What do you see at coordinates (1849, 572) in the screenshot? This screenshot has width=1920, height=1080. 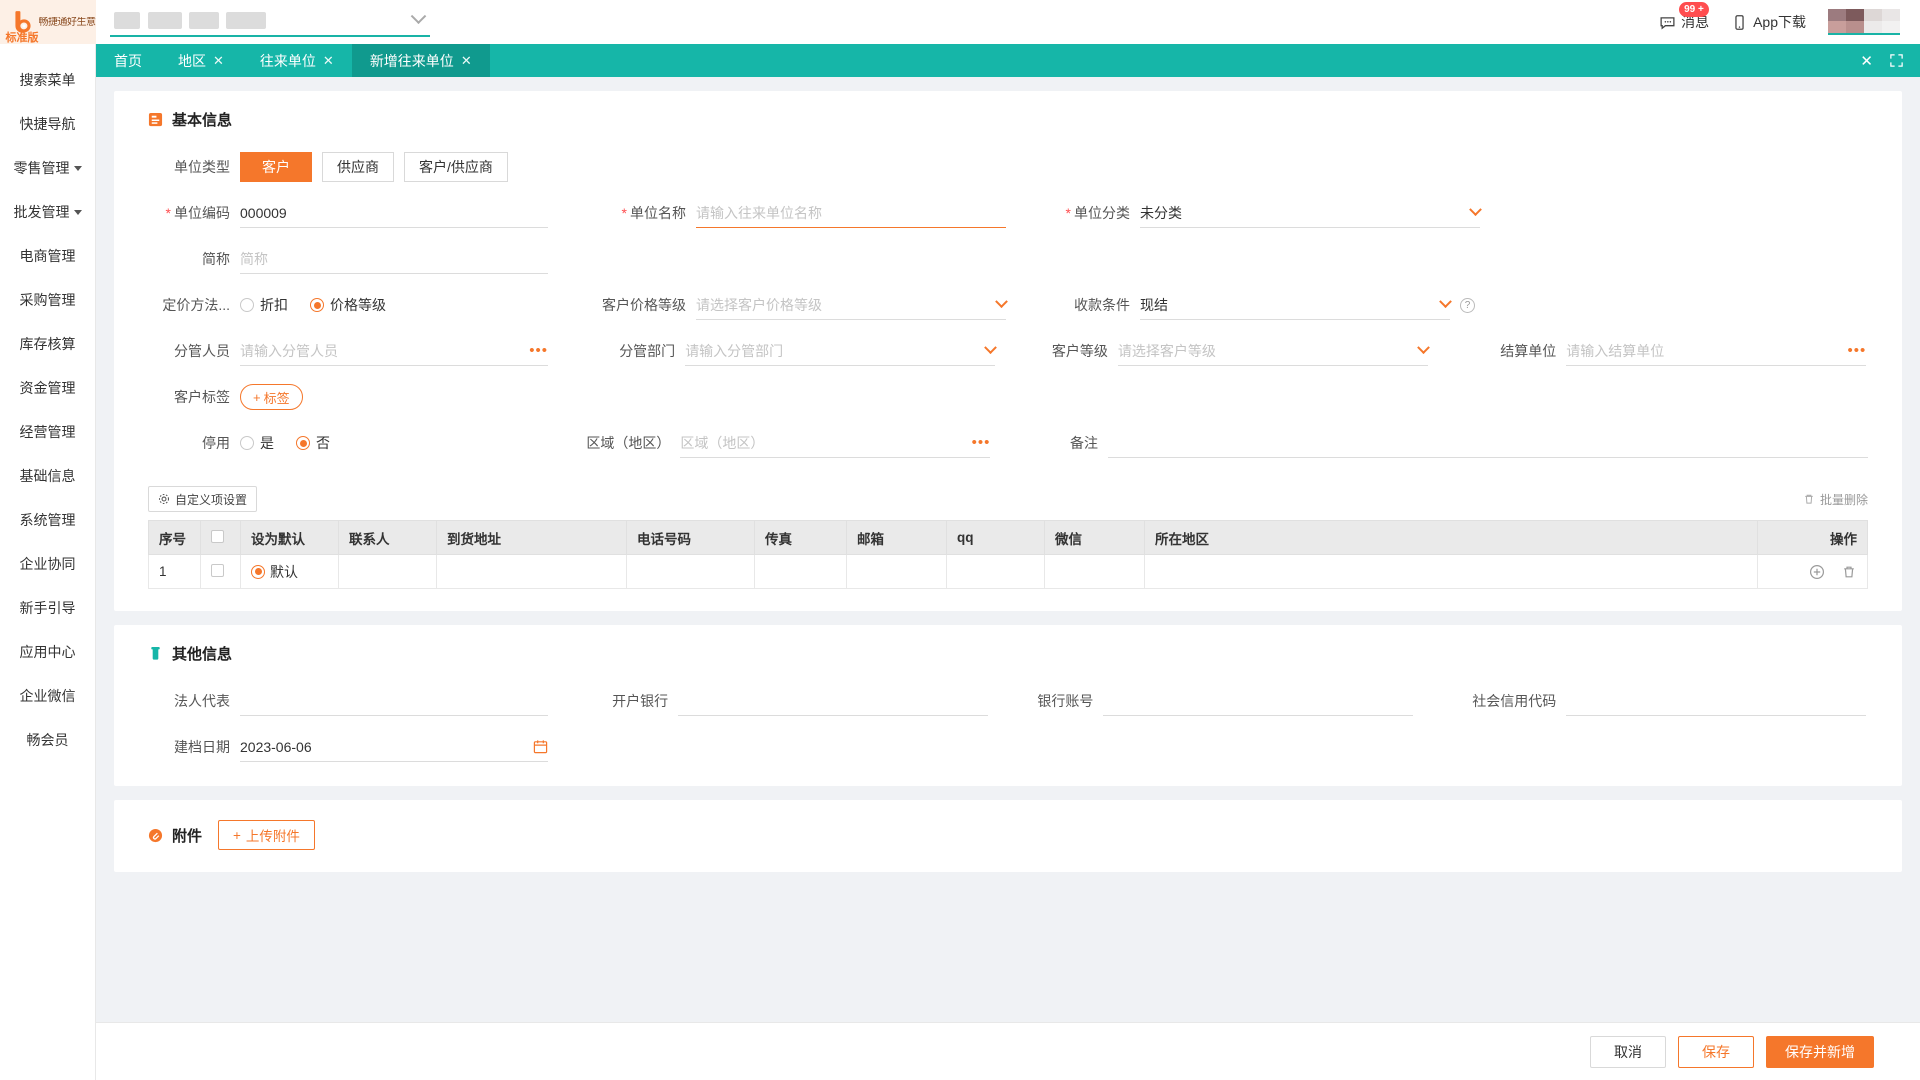 I see `delete-row-icon` at bounding box center [1849, 572].